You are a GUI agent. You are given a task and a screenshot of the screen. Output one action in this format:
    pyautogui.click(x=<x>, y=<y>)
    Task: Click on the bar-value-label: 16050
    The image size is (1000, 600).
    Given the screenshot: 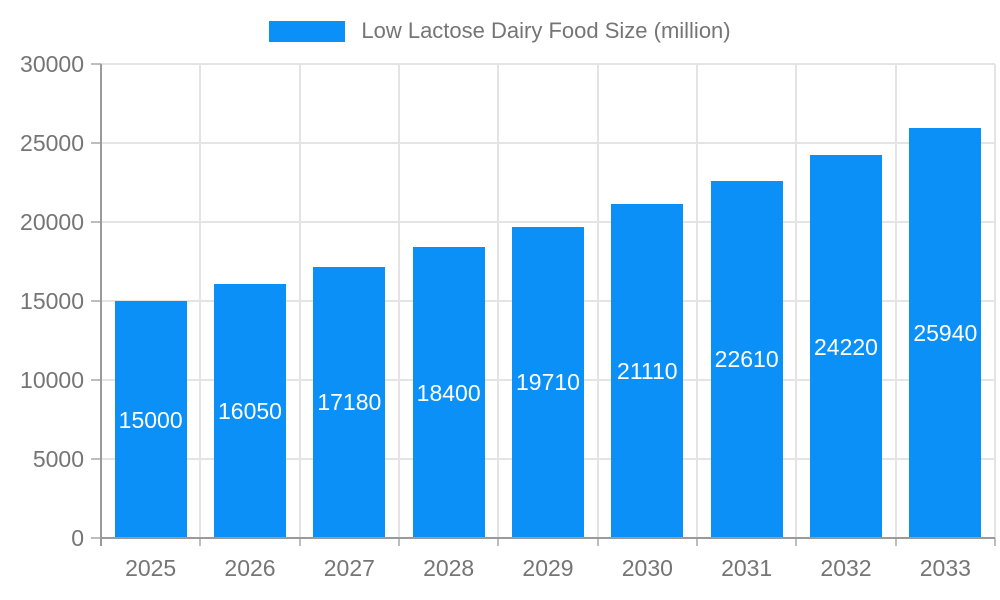 What is the action you would take?
    pyautogui.click(x=250, y=411)
    